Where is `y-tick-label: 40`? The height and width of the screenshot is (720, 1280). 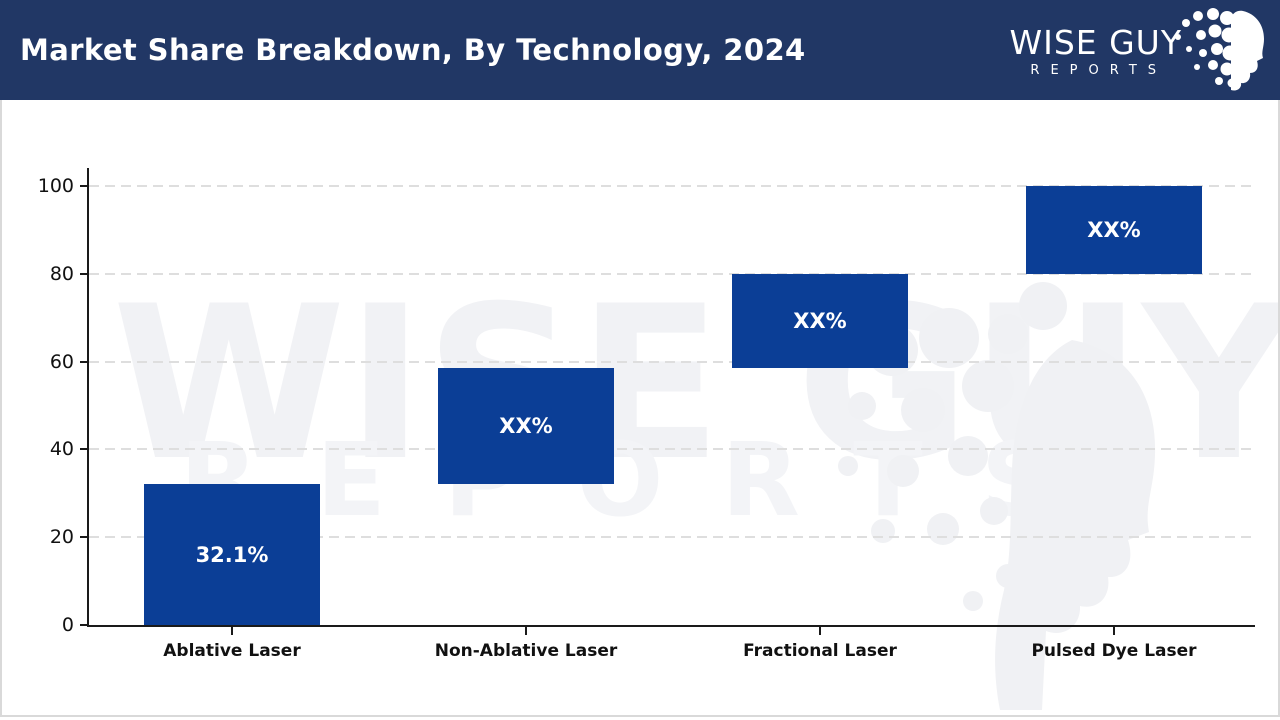 y-tick-label: 40 is located at coordinates (61, 449).